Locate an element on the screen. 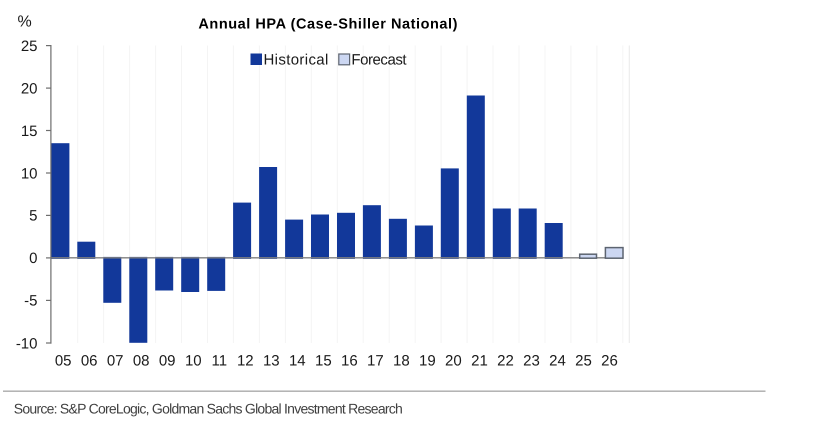  svg-text: 16 is located at coordinates (349, 361).